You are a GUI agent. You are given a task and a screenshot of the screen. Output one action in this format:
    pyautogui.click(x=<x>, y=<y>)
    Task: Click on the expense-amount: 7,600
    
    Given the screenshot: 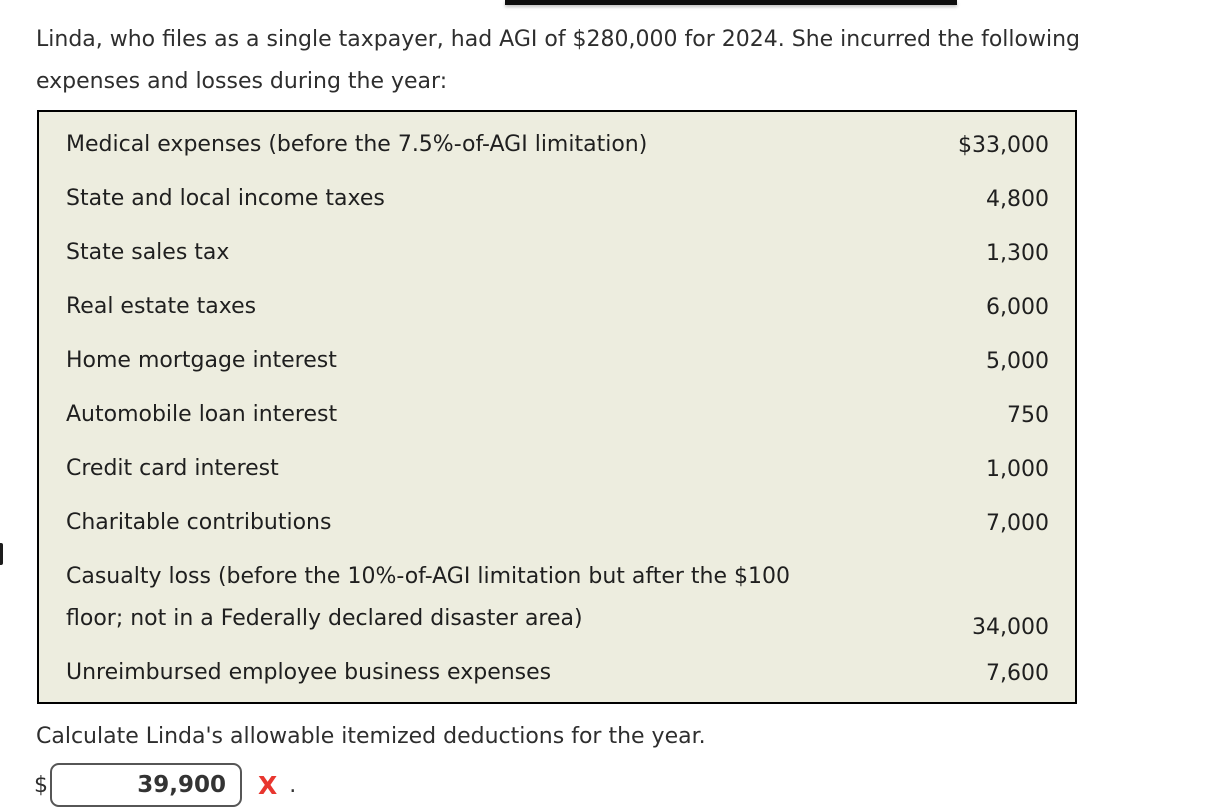 What is the action you would take?
    pyautogui.click(x=1017, y=673)
    